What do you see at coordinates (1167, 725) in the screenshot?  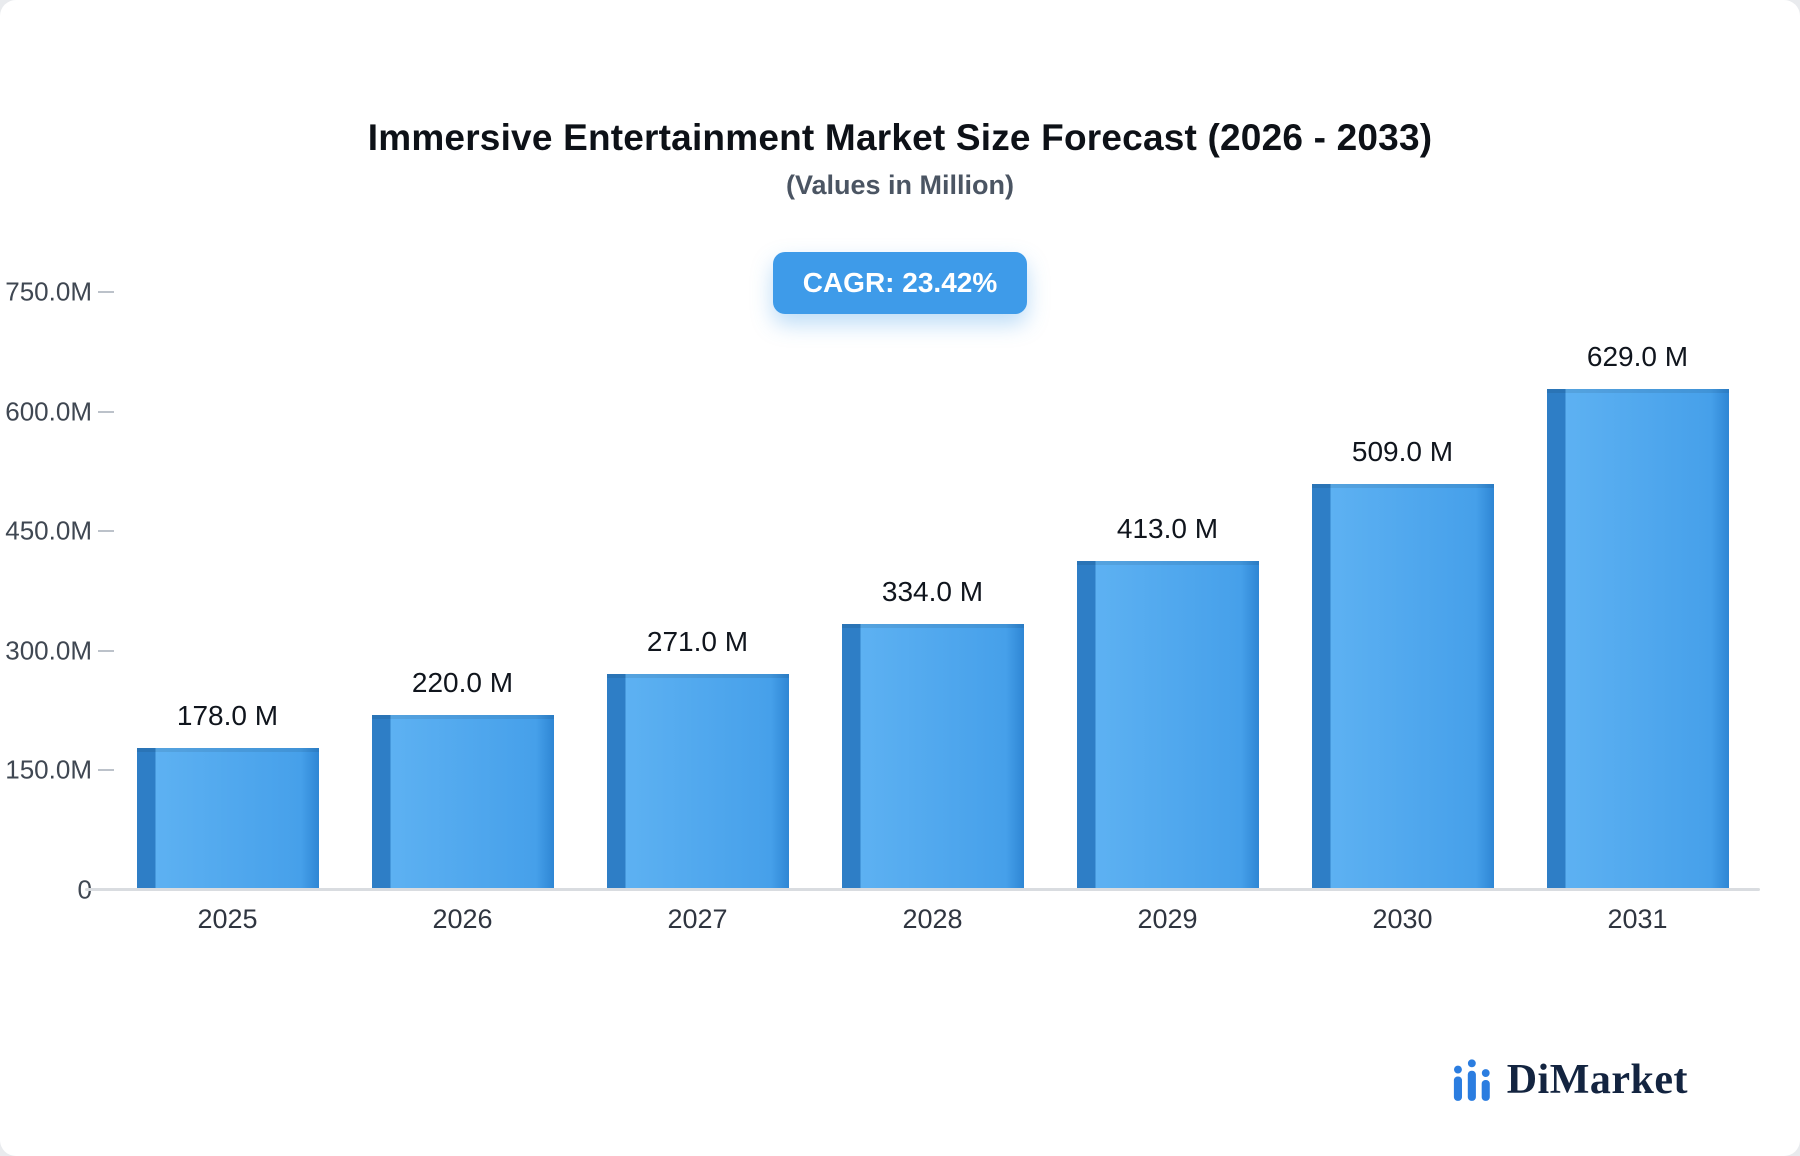 I see `bar-2029` at bounding box center [1167, 725].